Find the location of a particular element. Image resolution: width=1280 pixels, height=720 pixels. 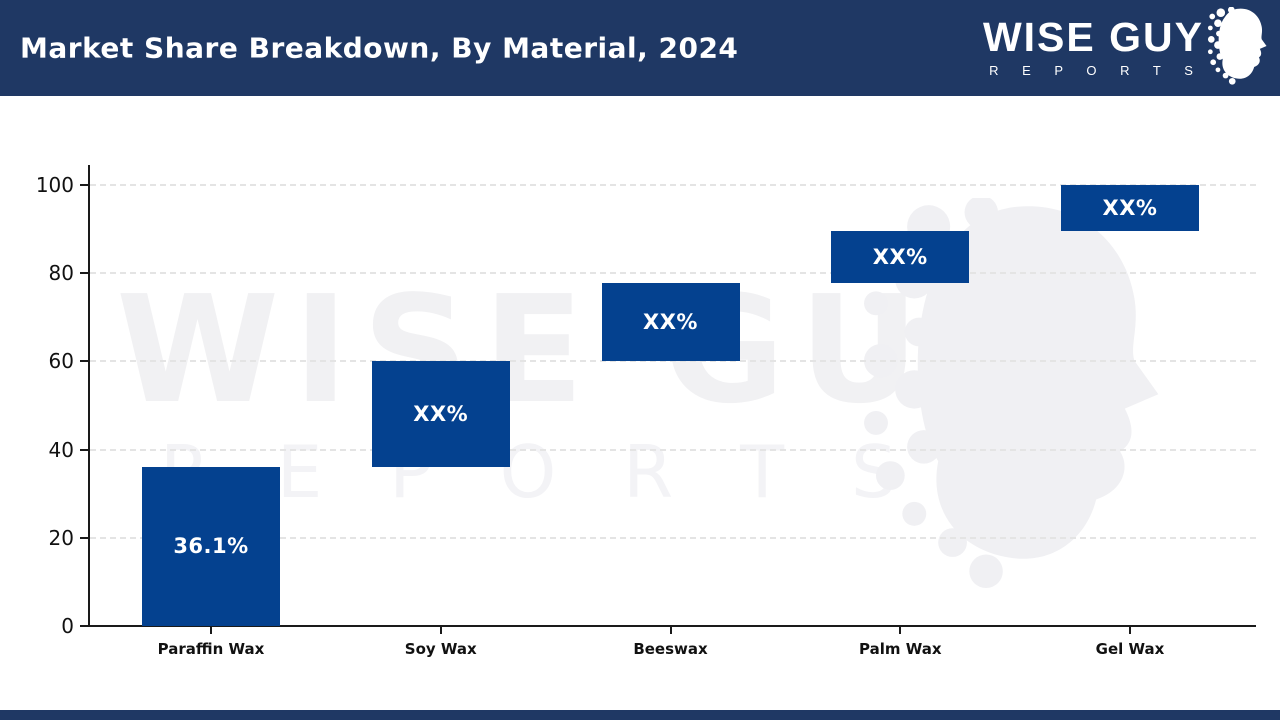

y-tick-label: 20 is located at coordinates (61, 537).